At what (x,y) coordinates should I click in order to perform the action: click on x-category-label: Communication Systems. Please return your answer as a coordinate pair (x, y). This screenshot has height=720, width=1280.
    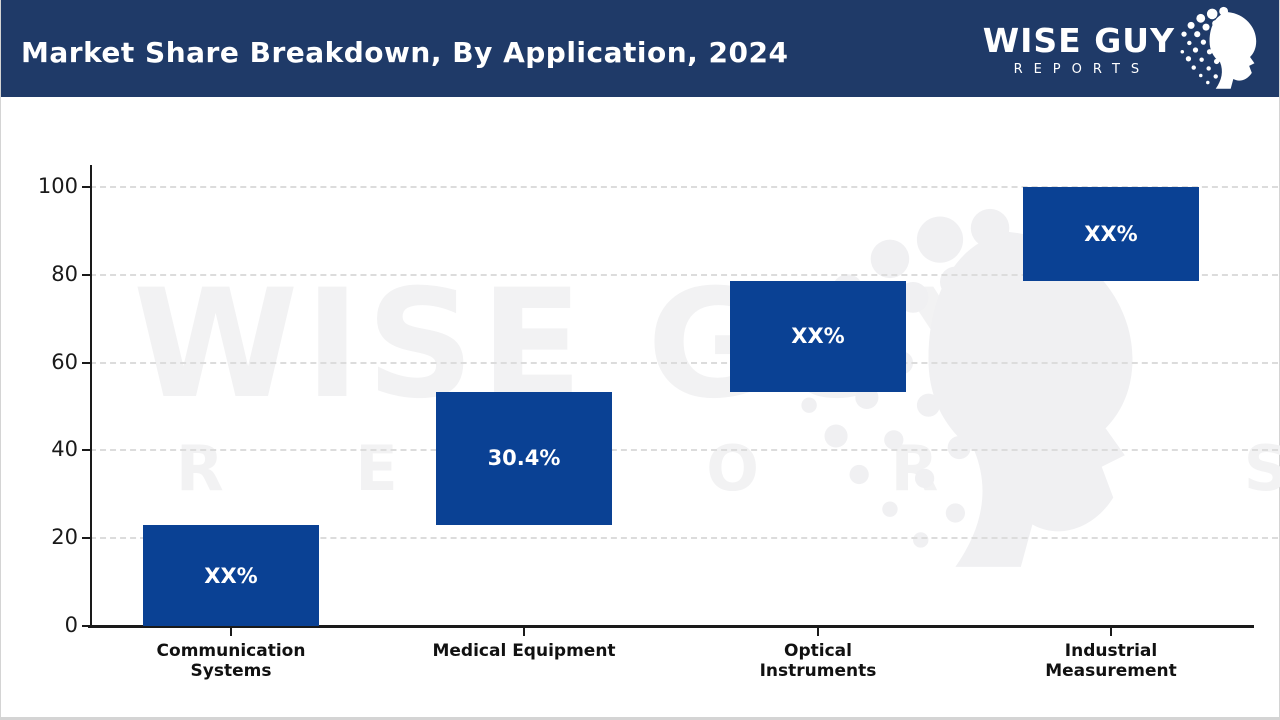
    Looking at the image, I should click on (231, 661).